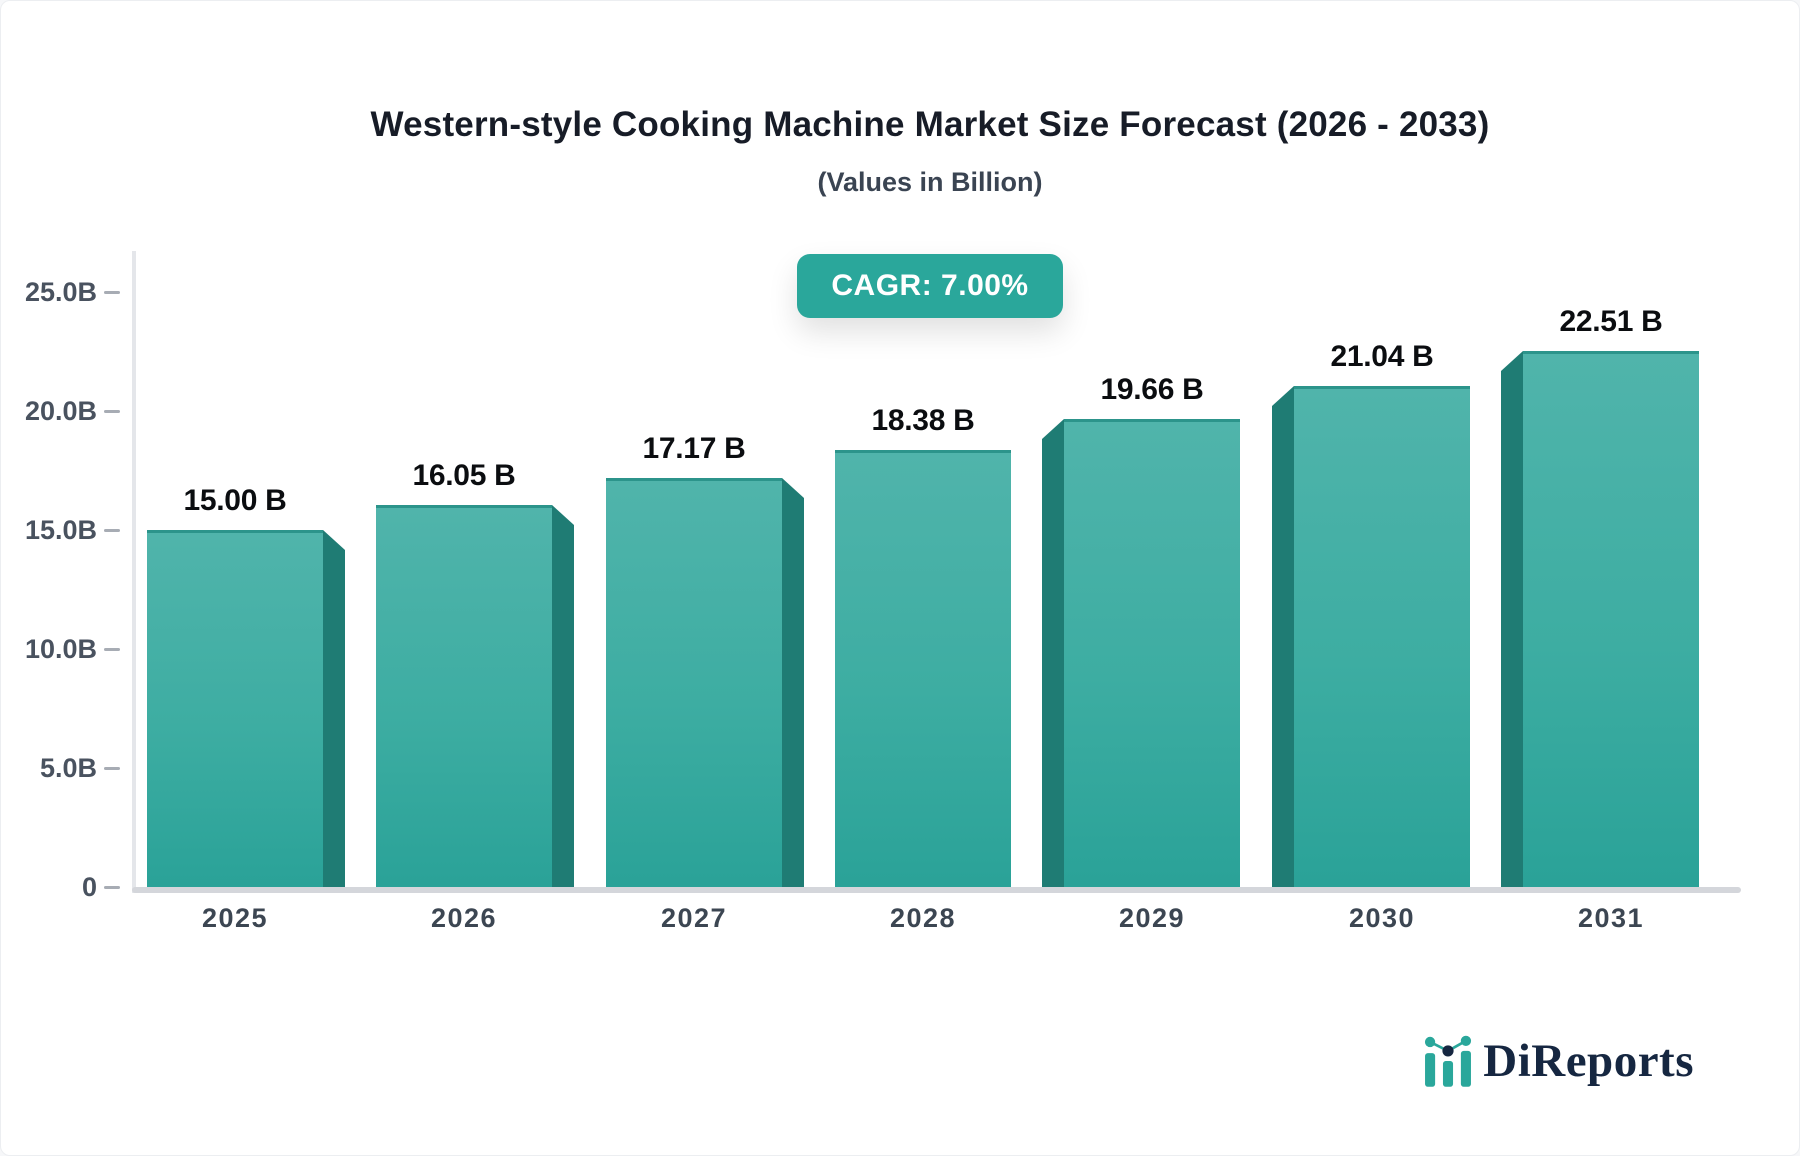 The width and height of the screenshot is (1800, 1156). I want to click on x-axis-label: 2031, so click(1611, 918).